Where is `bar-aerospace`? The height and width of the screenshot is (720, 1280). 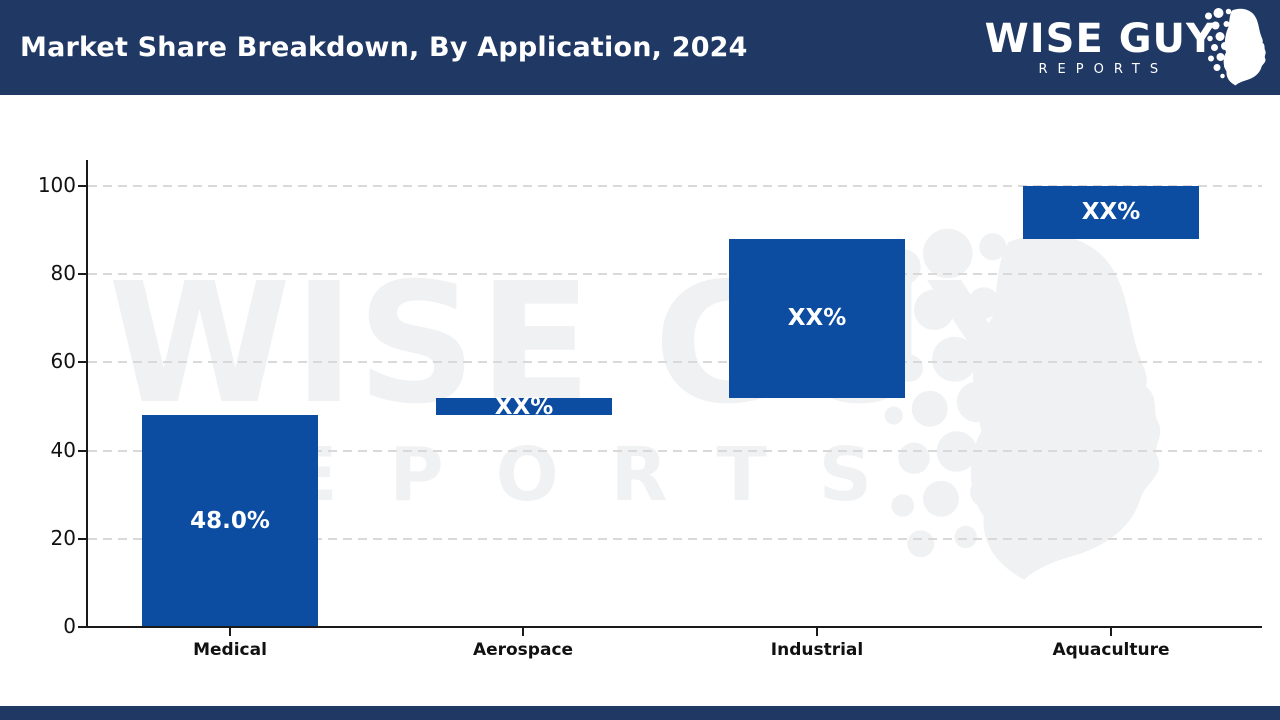 bar-aerospace is located at coordinates (524, 406).